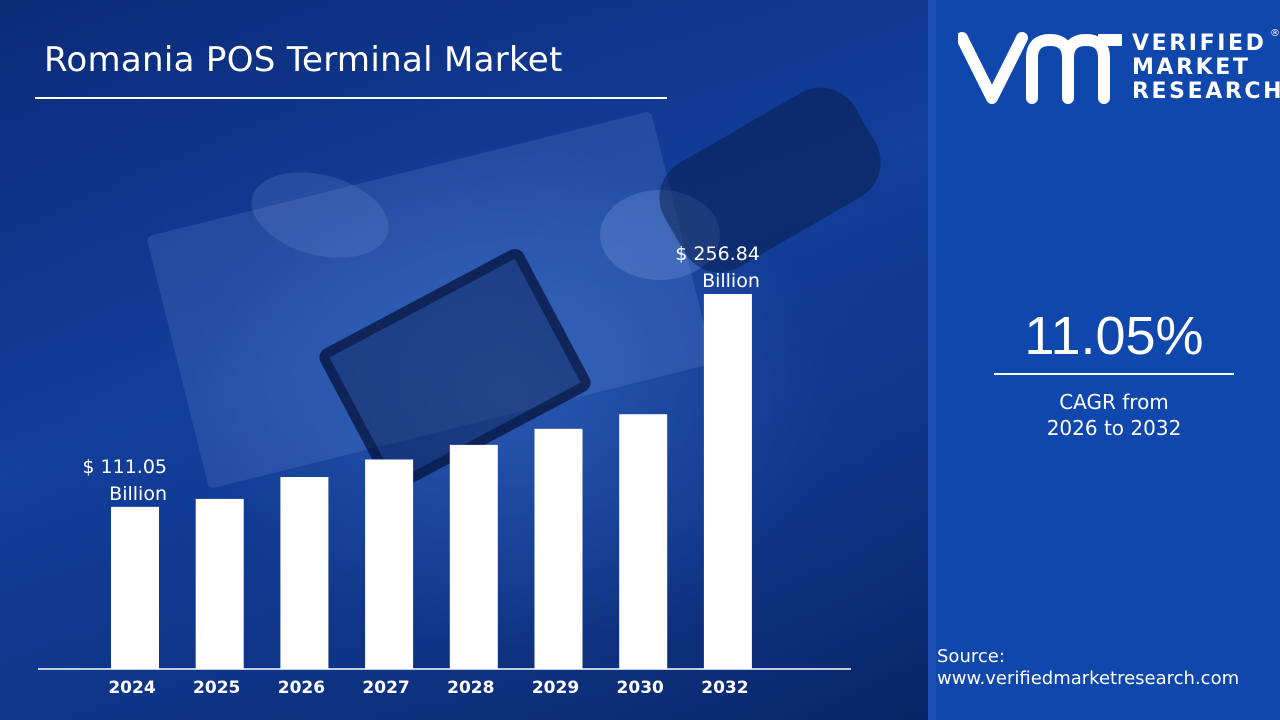 This screenshot has height=720, width=1280. Describe the element at coordinates (304, 573) in the screenshot. I see `bar-2026` at that location.